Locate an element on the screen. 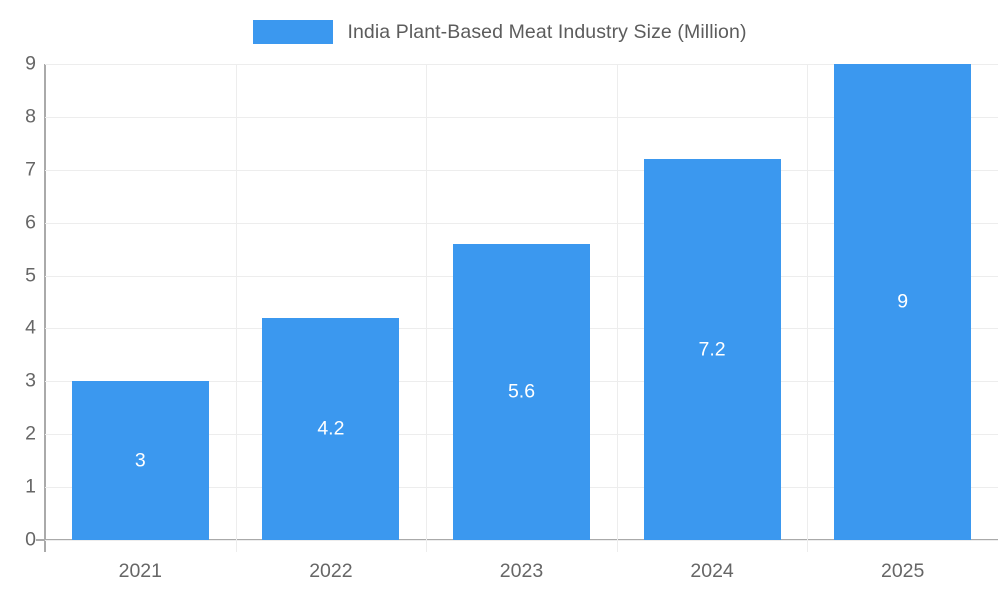 This screenshot has height=600, width=1000. y-tick-label: 7 is located at coordinates (30, 169).